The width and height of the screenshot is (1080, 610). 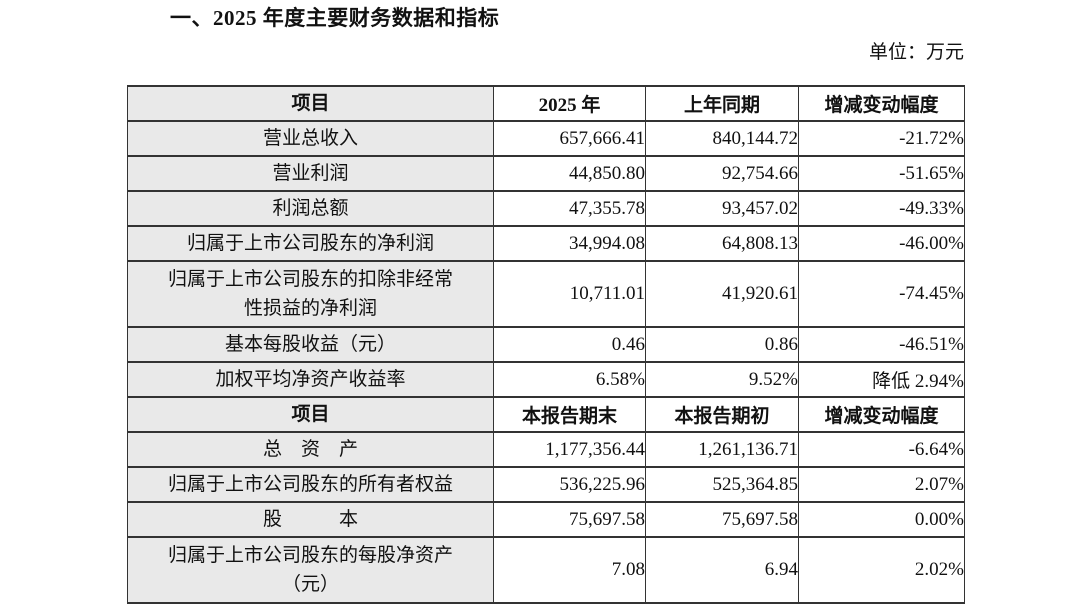 I want to click on table-row: 加权平均净资产收益率 6.58% 9.52% 降低 2.94%, so click(x=546, y=379).